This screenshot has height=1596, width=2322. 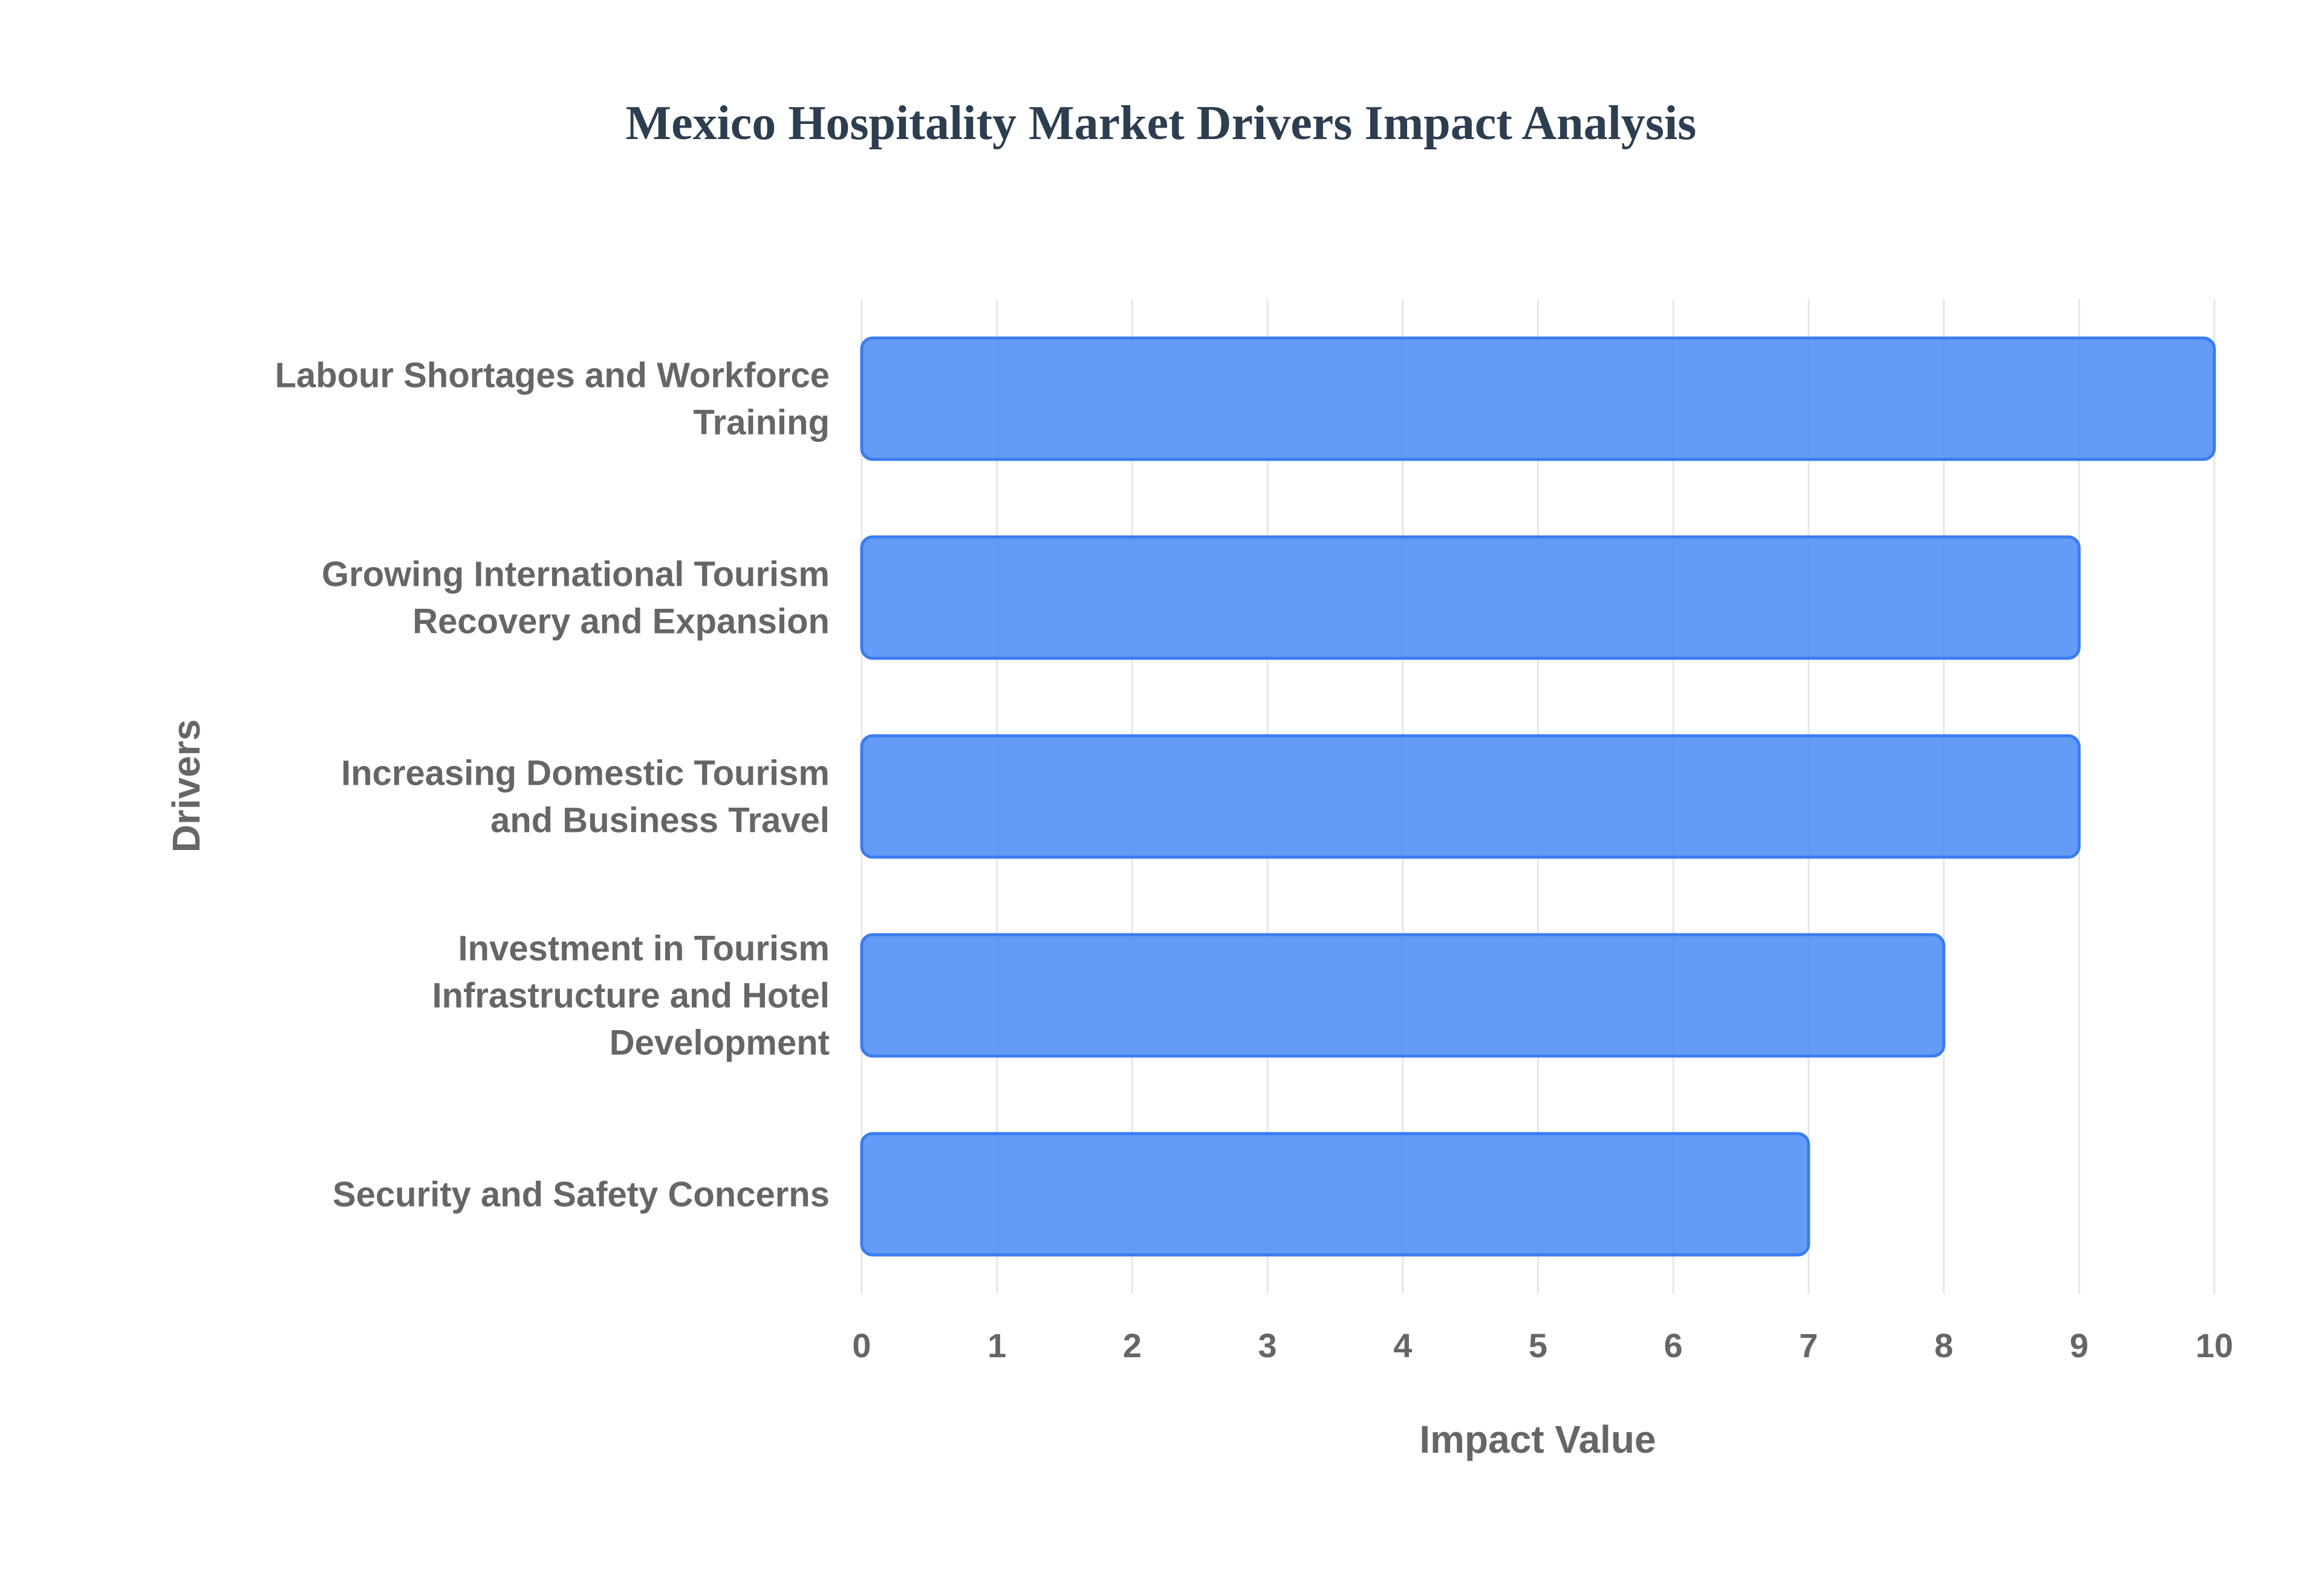 I want to click on x-axis-title: Impact Value, so click(x=1537, y=1439).